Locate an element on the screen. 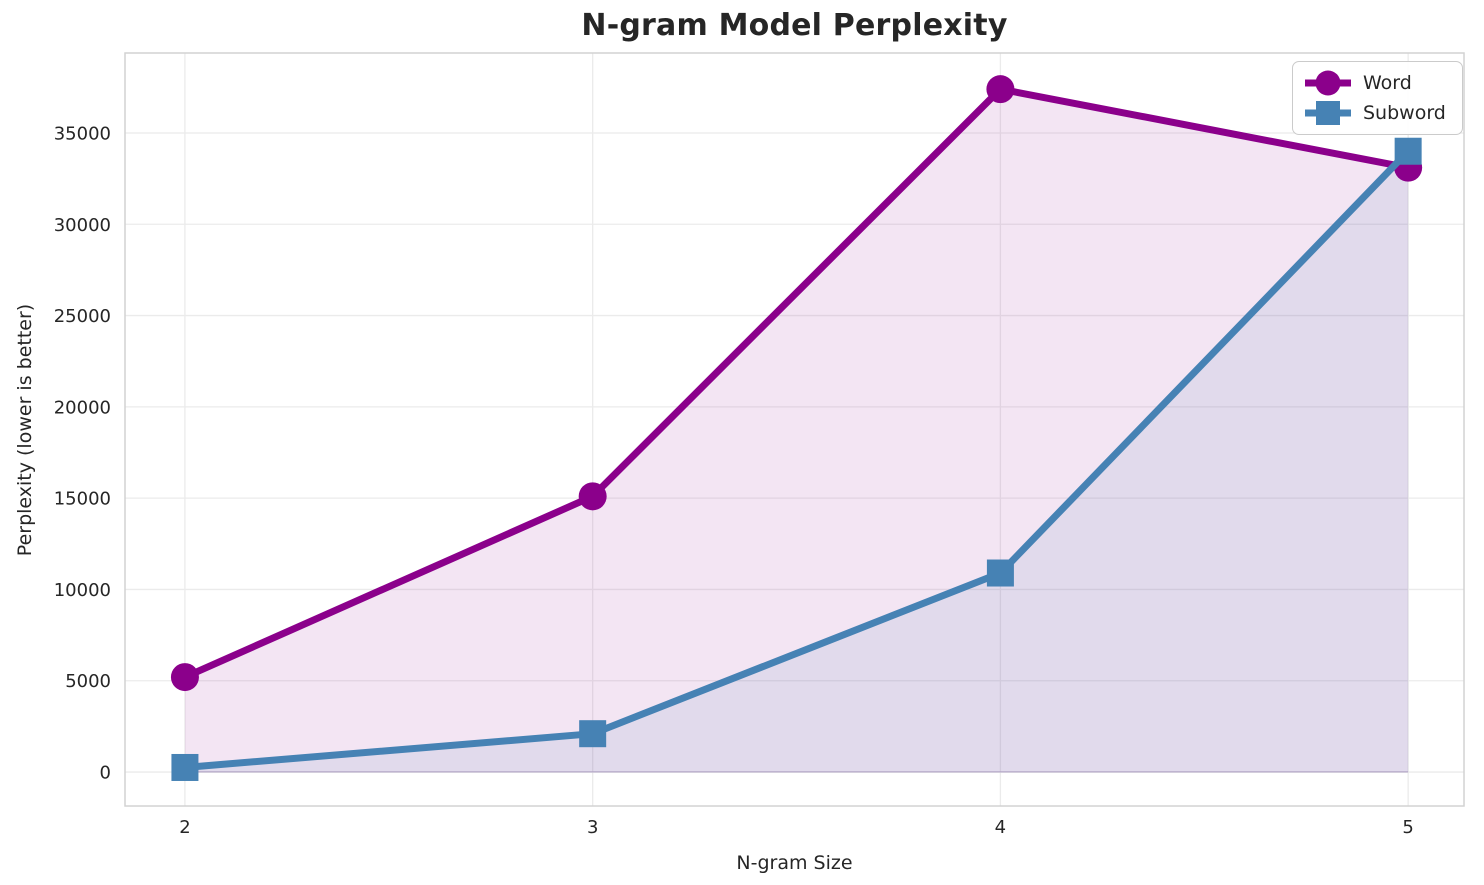 The height and width of the screenshot is (885, 1484). square-marker-icon is located at coordinates (1328, 113).